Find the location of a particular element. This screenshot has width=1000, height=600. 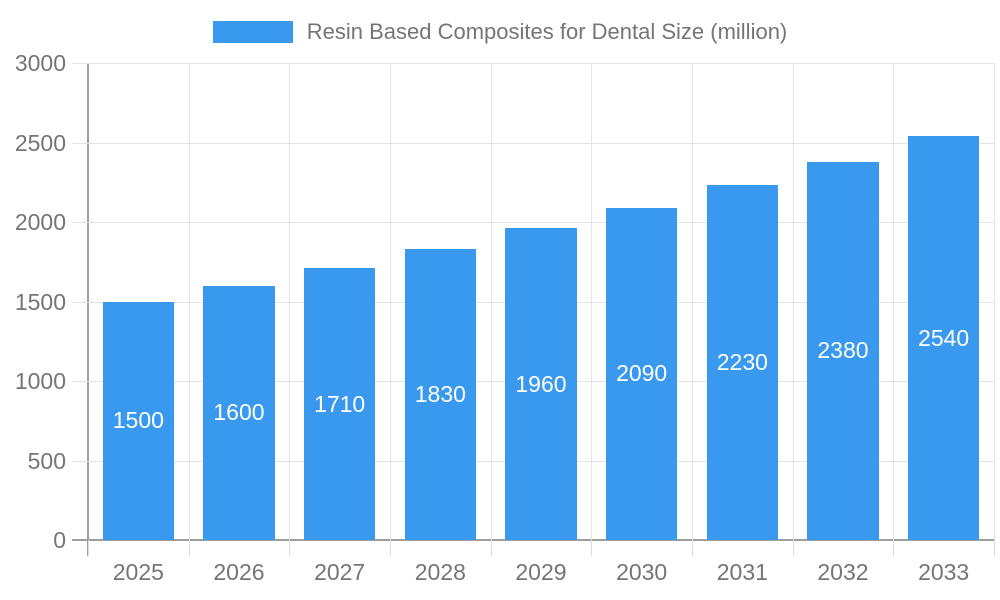

x-axis-tick-label: 2030 is located at coordinates (642, 572).